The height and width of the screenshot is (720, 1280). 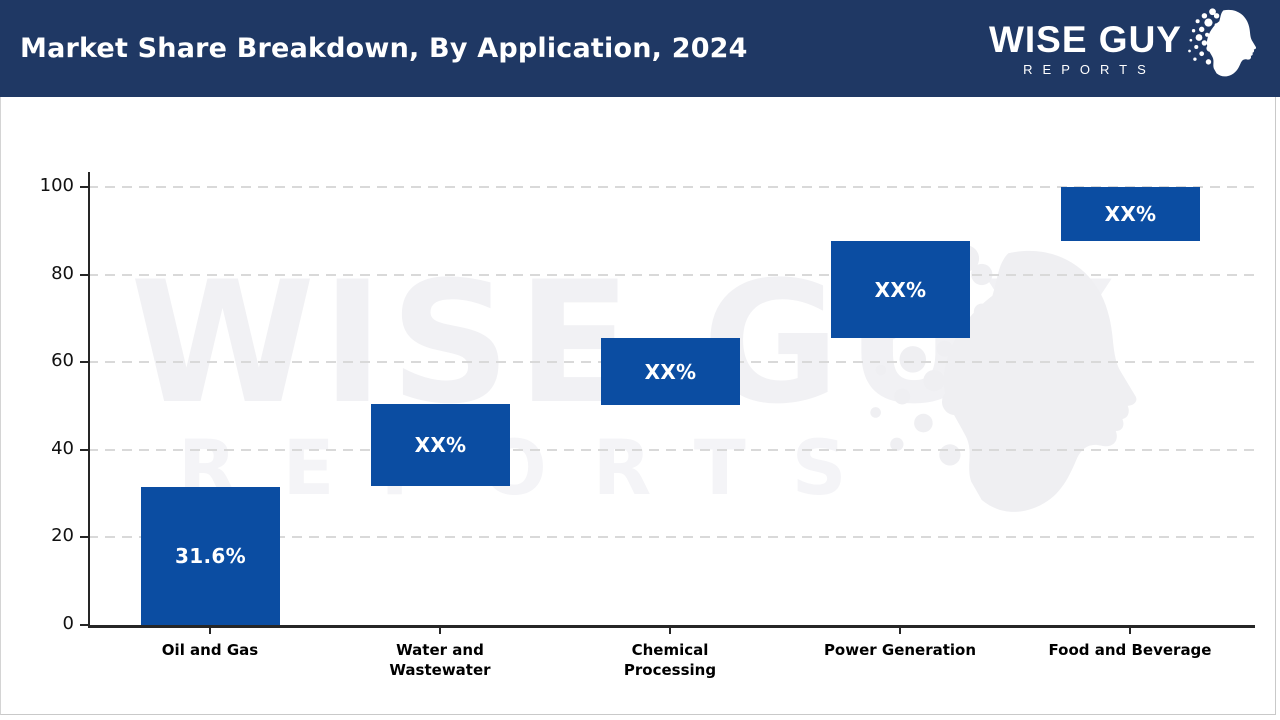 What do you see at coordinates (210, 650) in the screenshot?
I see `x-category-label: Oil and Gas` at bounding box center [210, 650].